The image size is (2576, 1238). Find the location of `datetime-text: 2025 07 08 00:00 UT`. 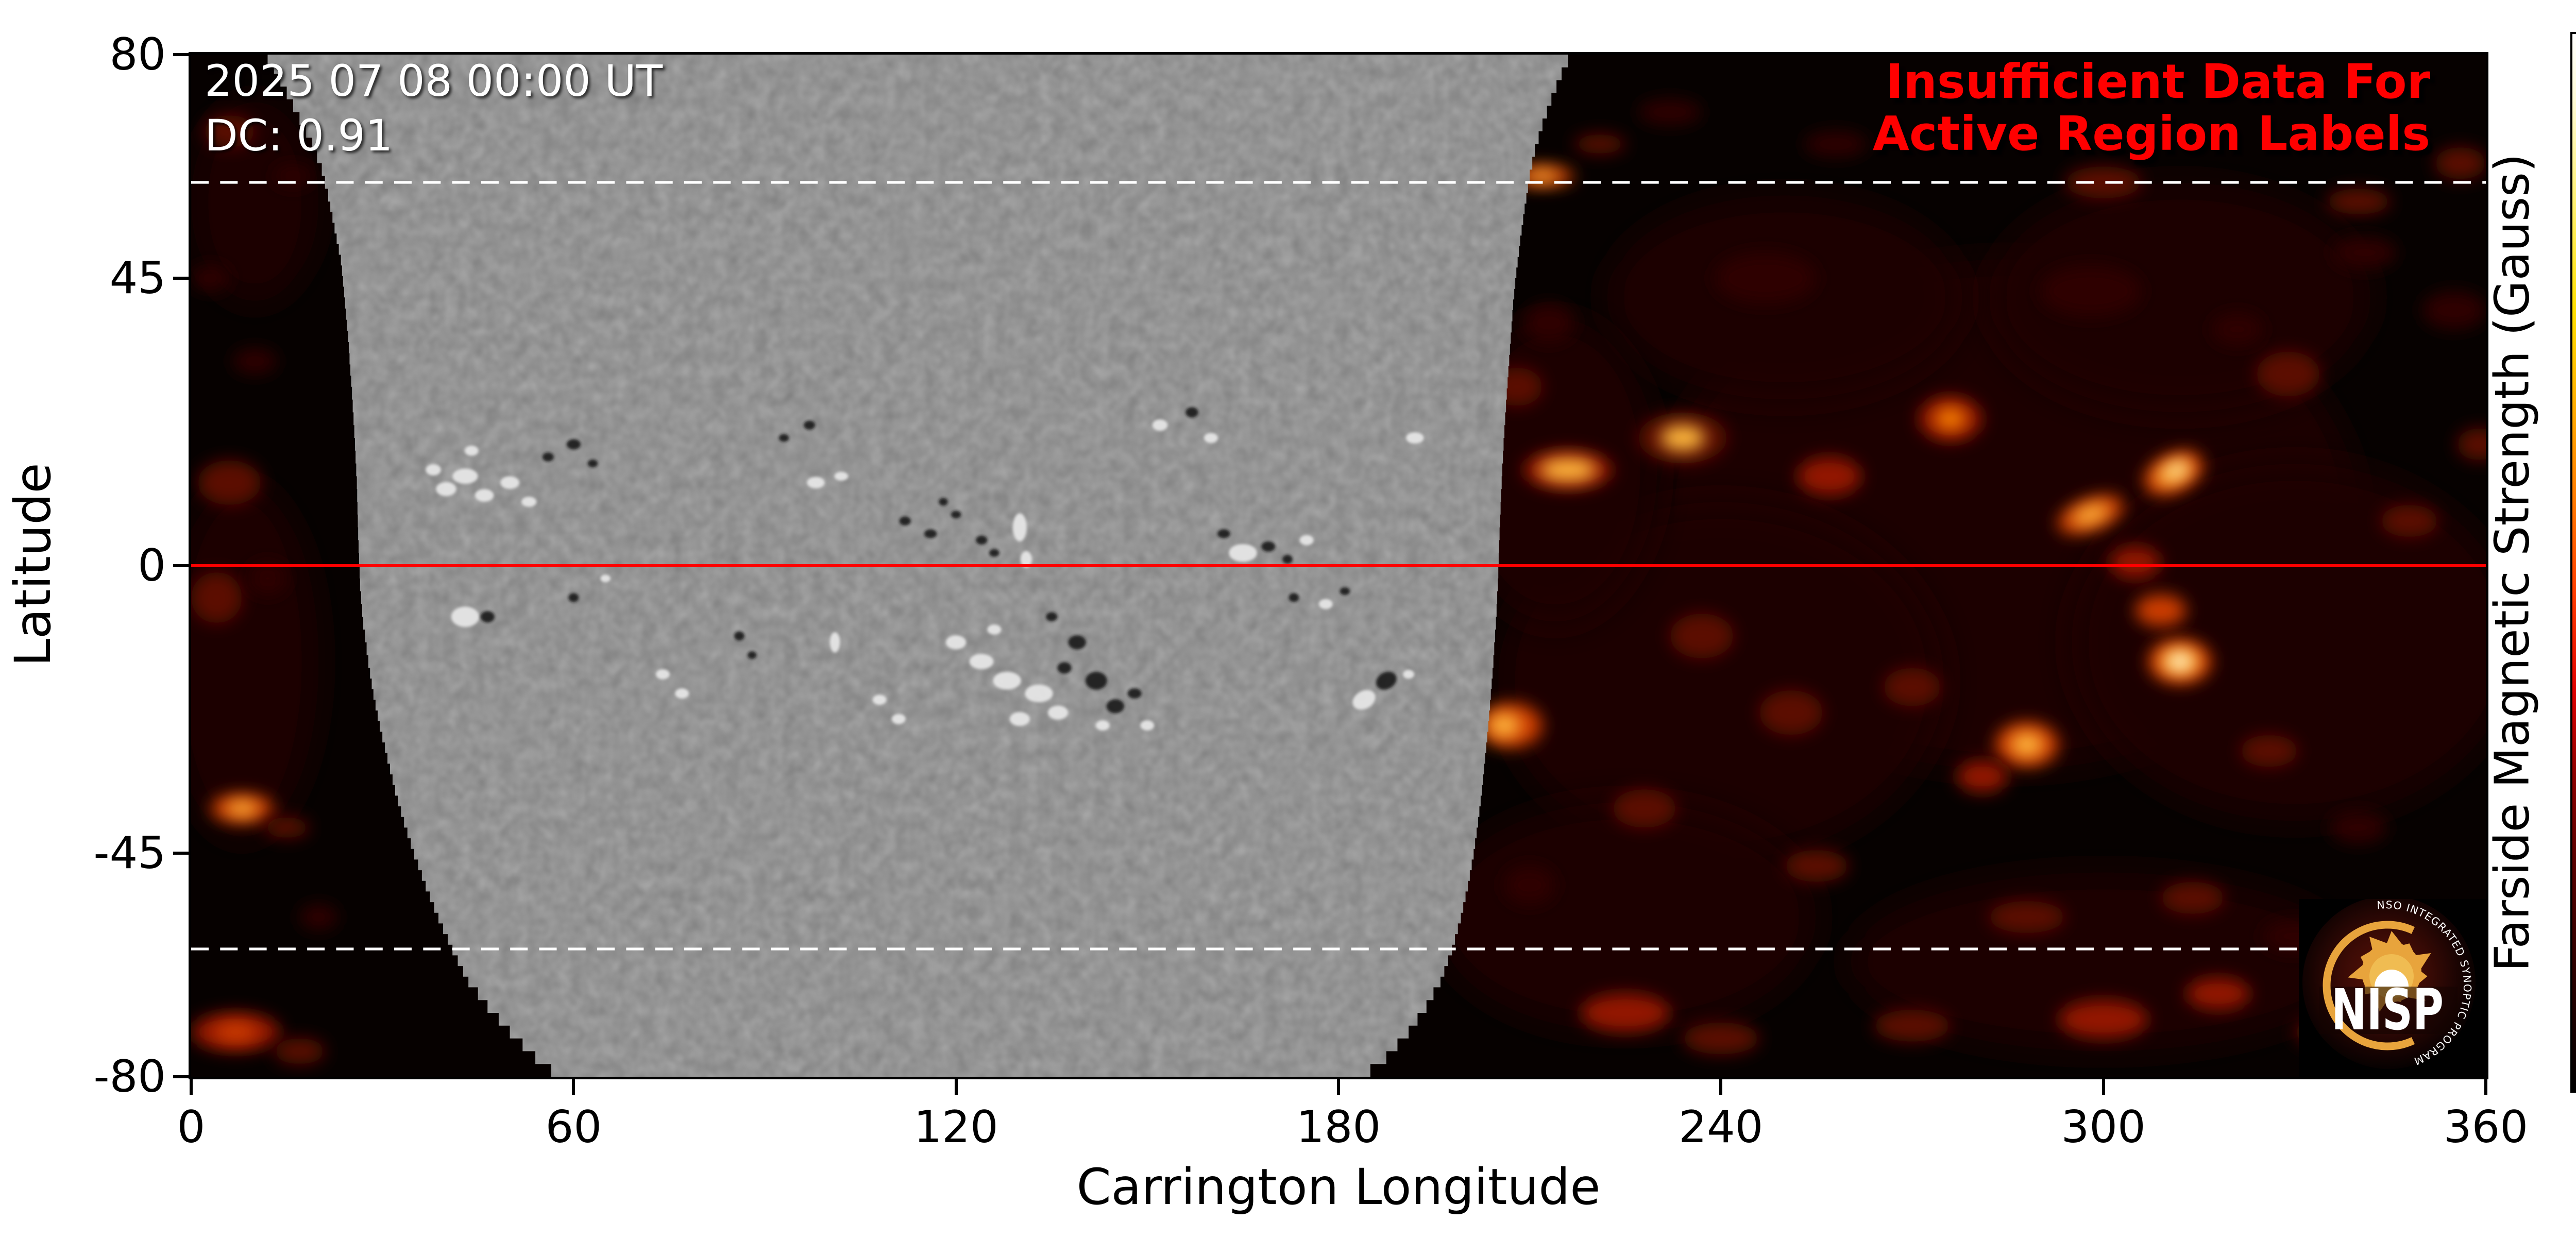

datetime-text: 2025 07 08 00:00 UT is located at coordinates (434, 81).